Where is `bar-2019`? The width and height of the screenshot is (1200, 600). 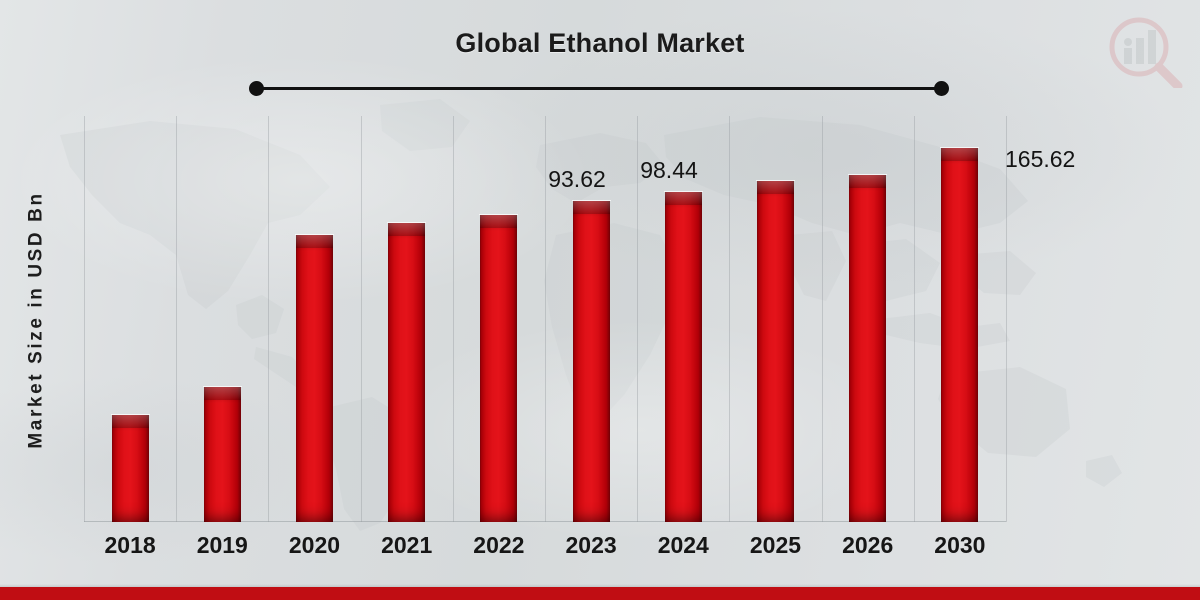 bar-2019 is located at coordinates (222, 454).